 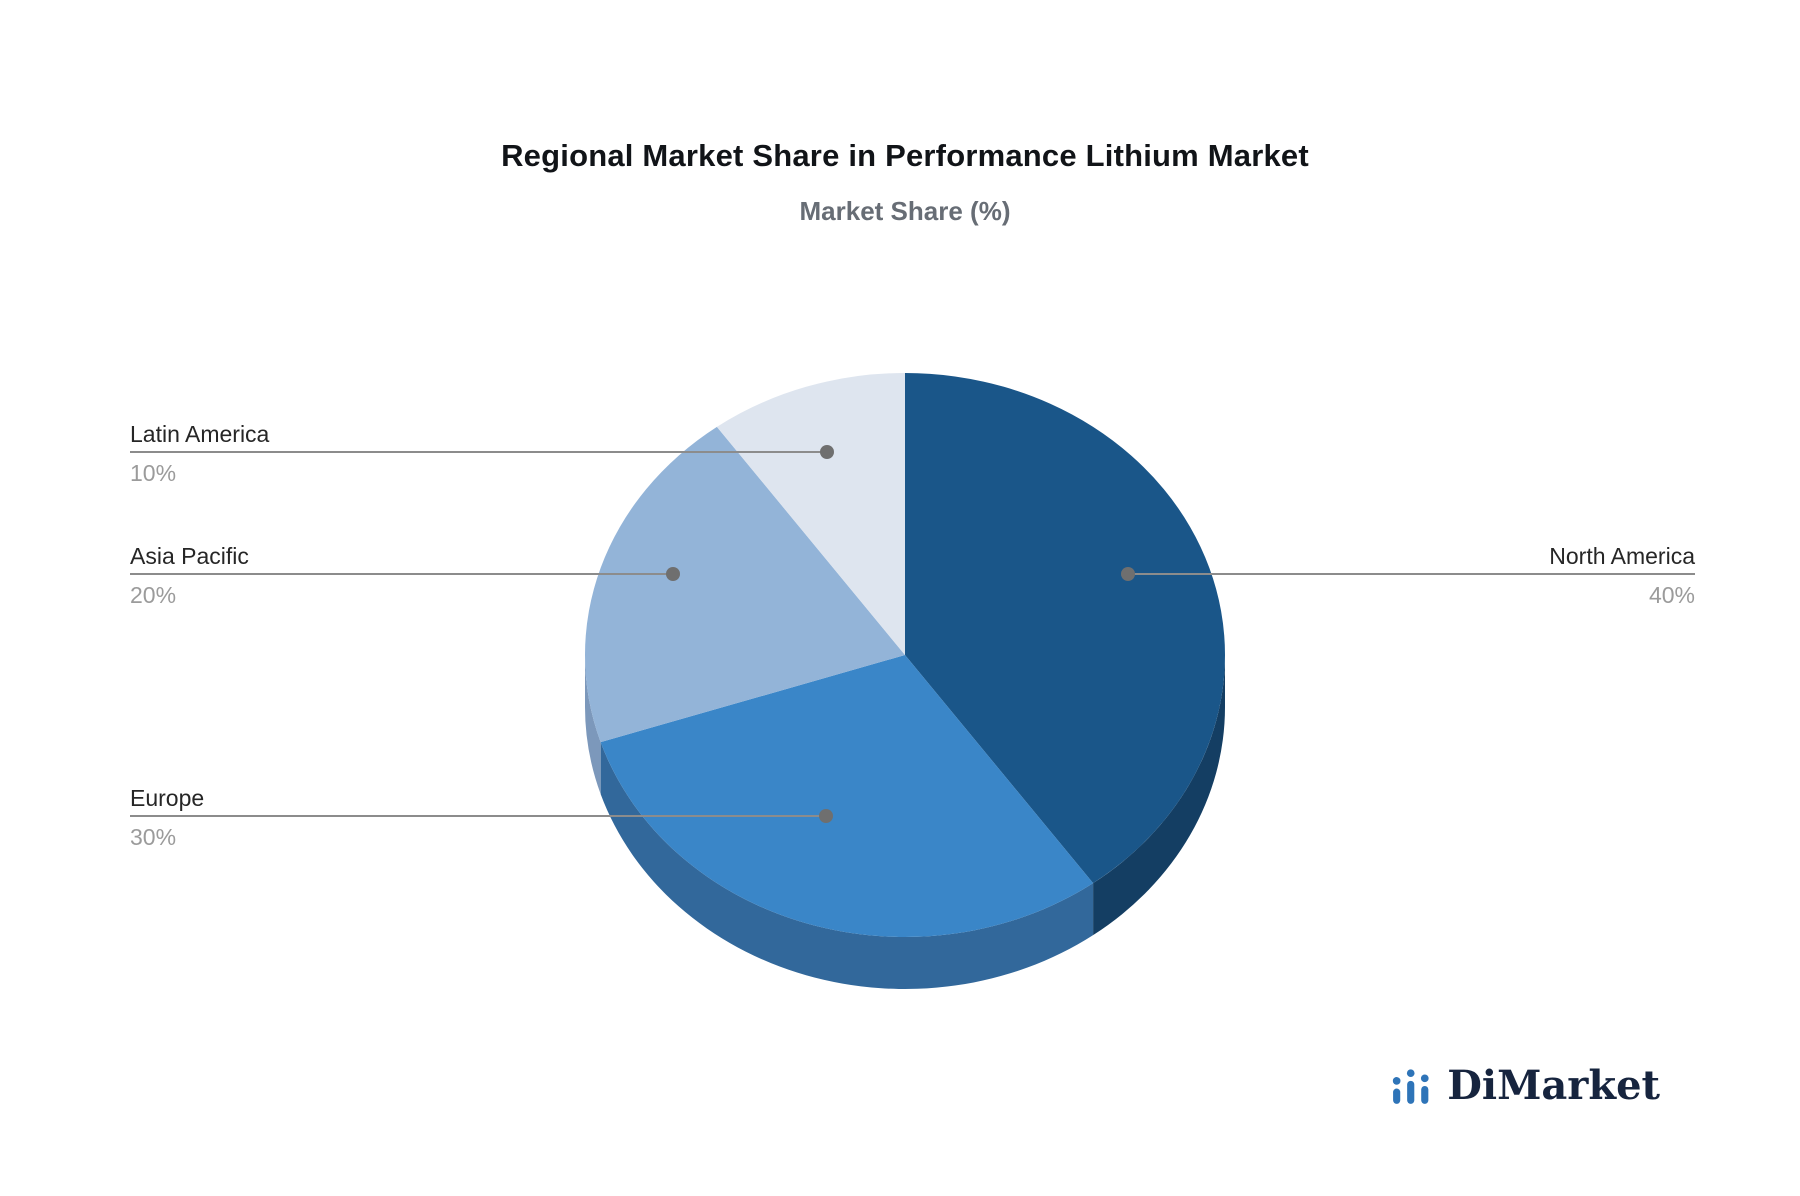 I want to click on callout-line-north-america, so click(x=1411, y=574).